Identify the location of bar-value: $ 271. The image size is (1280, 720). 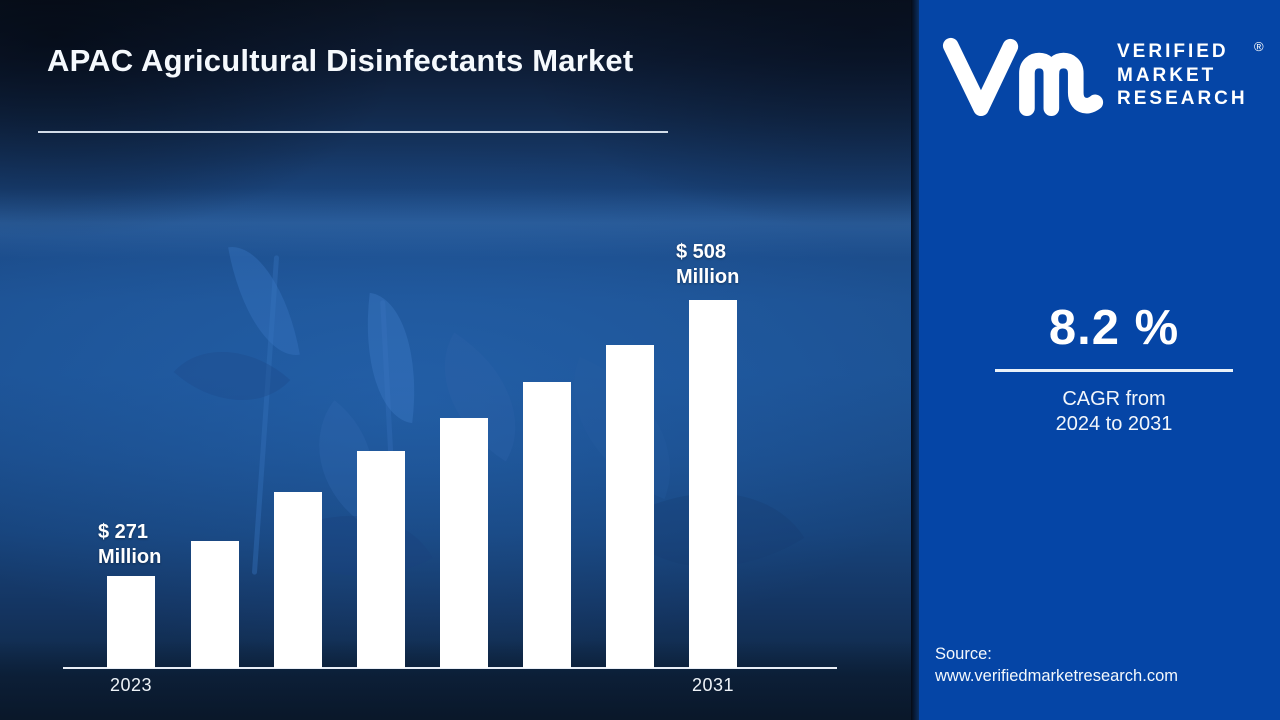
(123, 532).